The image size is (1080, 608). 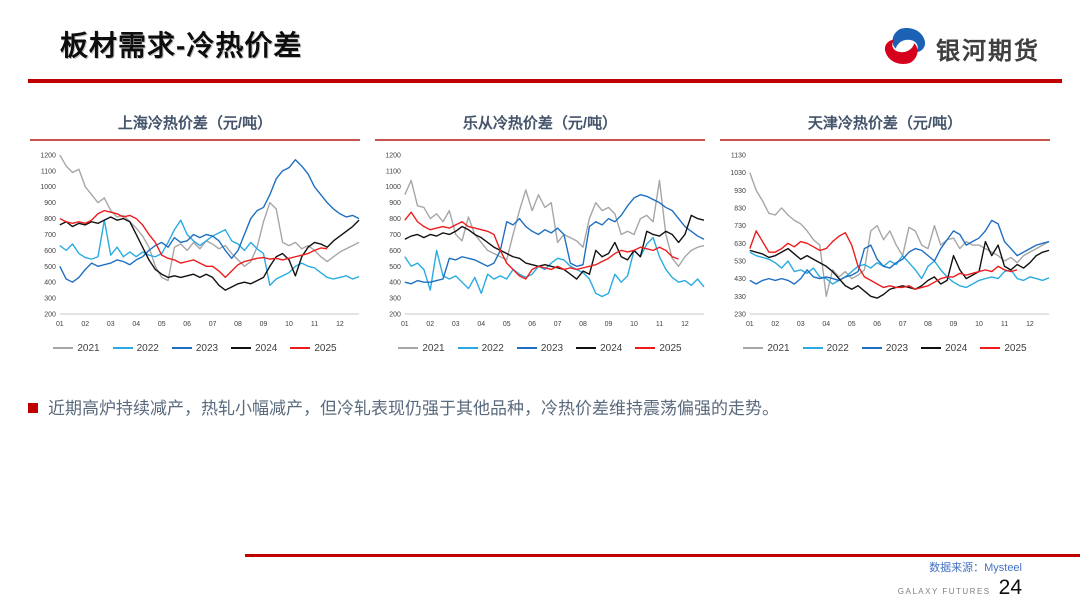 I want to click on chart-legend-lecong: 2021 2022 2023 2024 2025, so click(x=540, y=348).